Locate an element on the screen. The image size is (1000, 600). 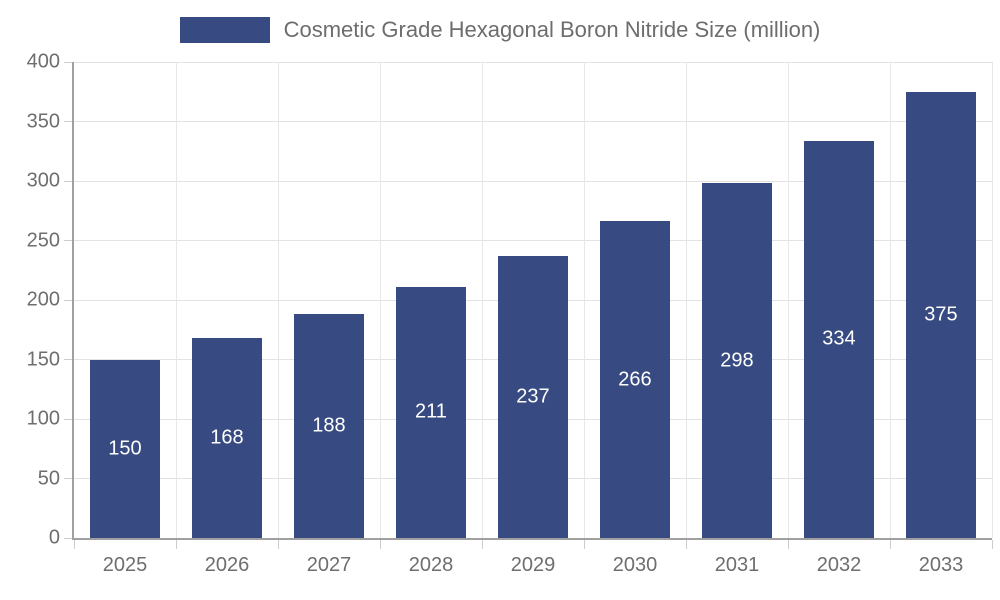
y-tick-label: 250 is located at coordinates (43, 240).